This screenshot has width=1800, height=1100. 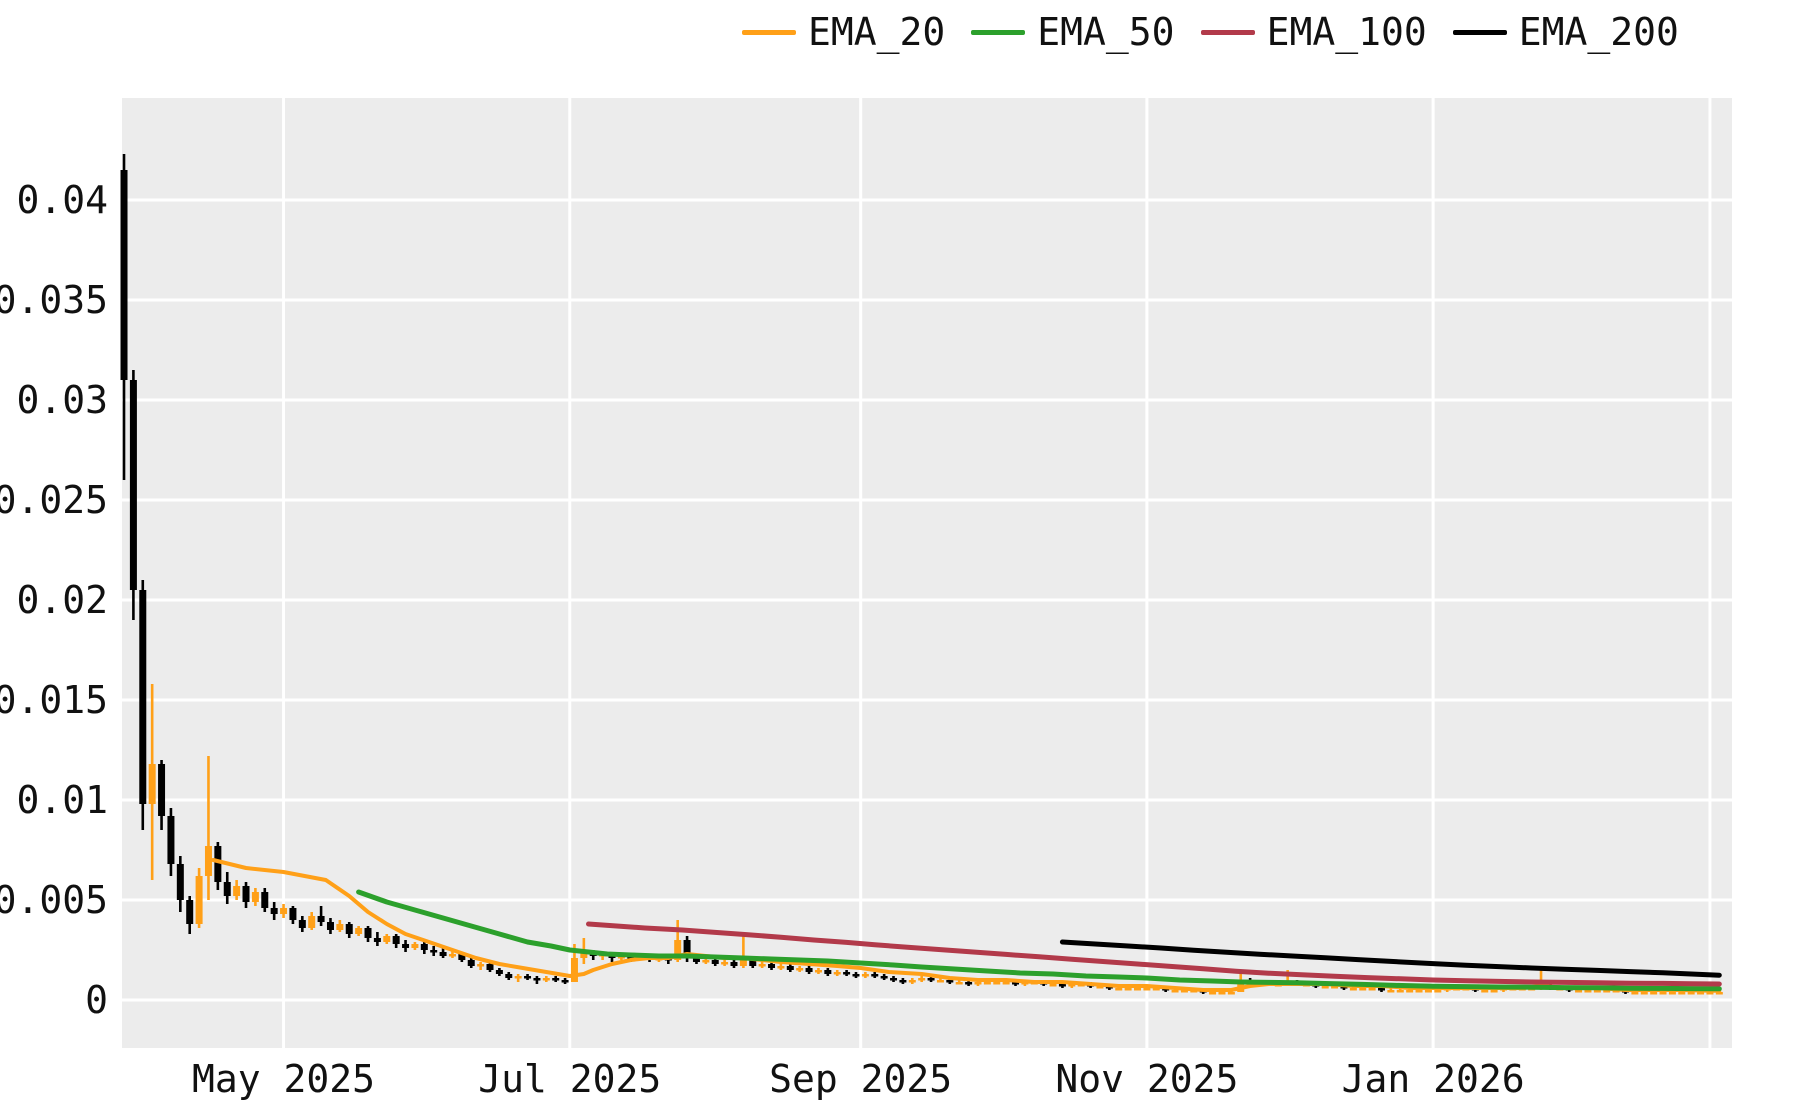 What do you see at coordinates (769, 32) in the screenshot?
I see `ema-20-swatch-icon` at bounding box center [769, 32].